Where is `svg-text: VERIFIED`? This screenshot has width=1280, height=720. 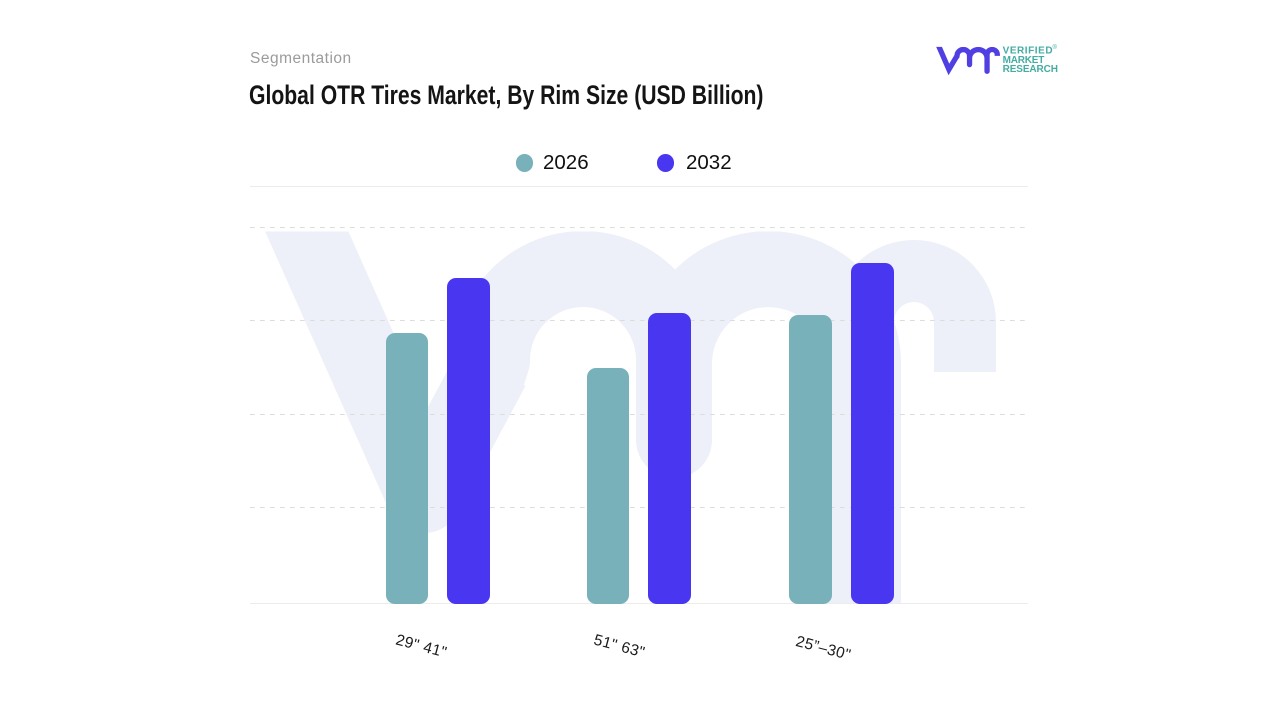
svg-text: VERIFIED is located at coordinates (1028, 51).